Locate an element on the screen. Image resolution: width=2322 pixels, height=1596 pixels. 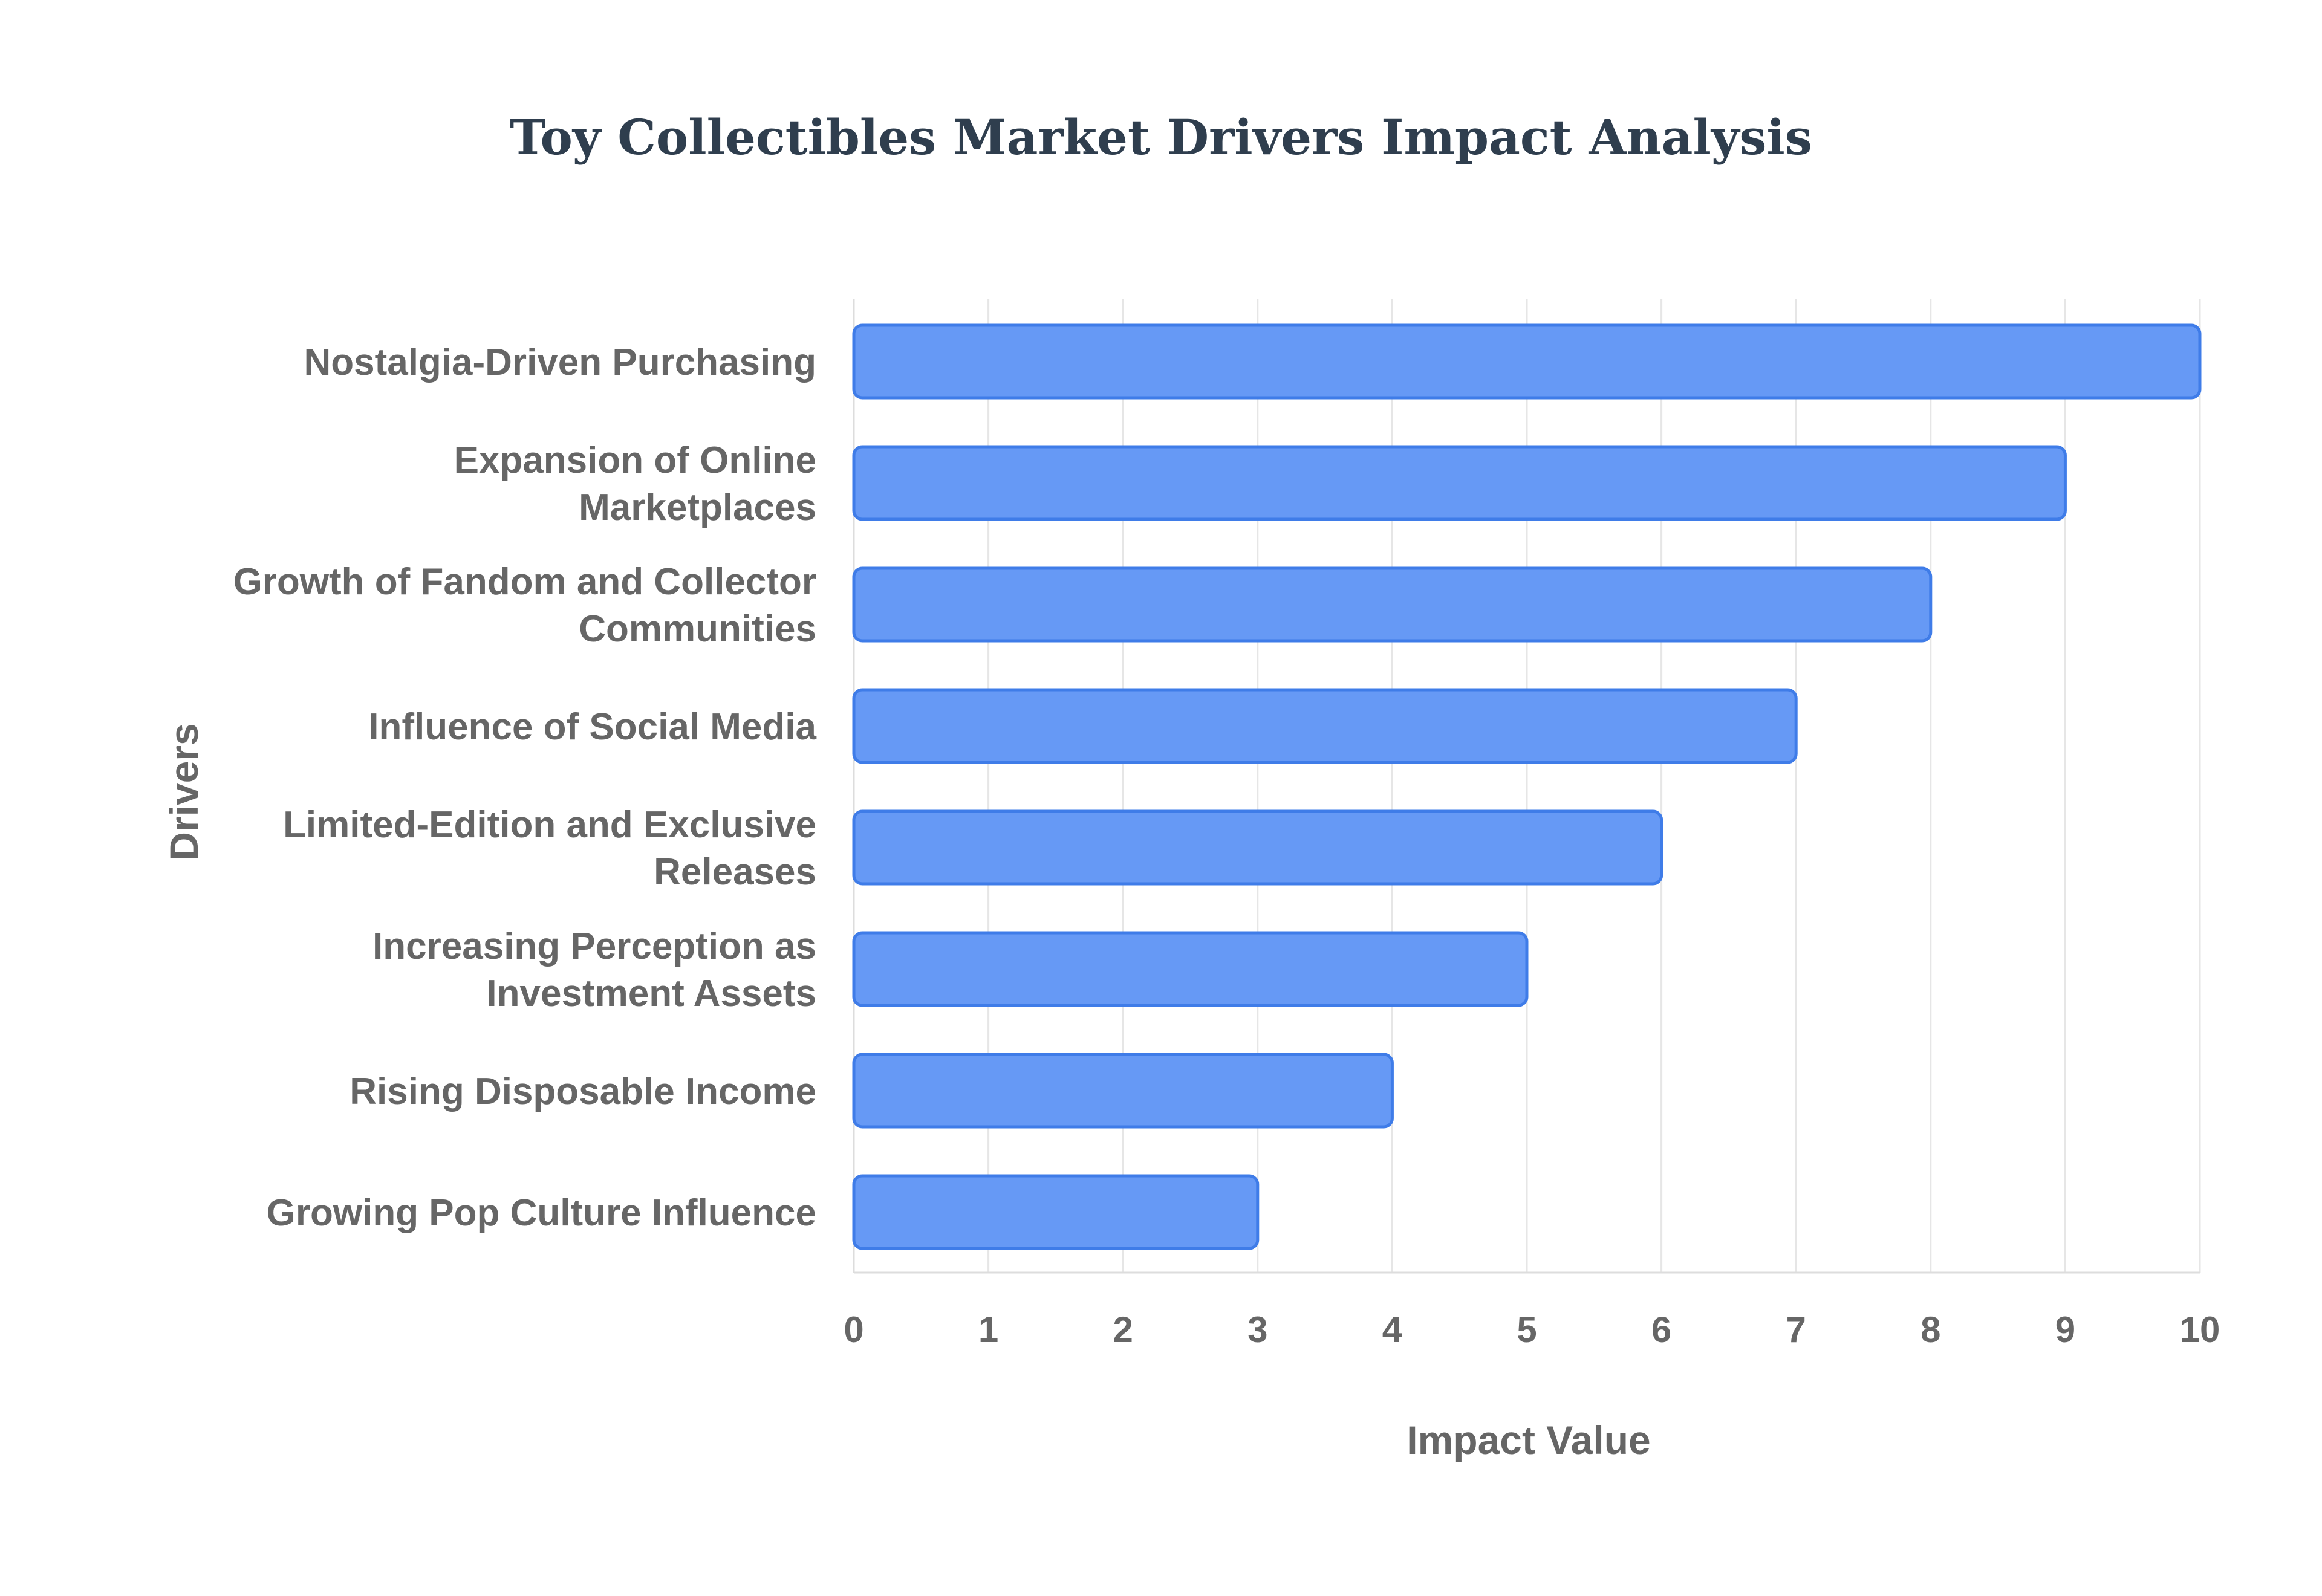
x-tick-label: 3 is located at coordinates (1257, 1329).